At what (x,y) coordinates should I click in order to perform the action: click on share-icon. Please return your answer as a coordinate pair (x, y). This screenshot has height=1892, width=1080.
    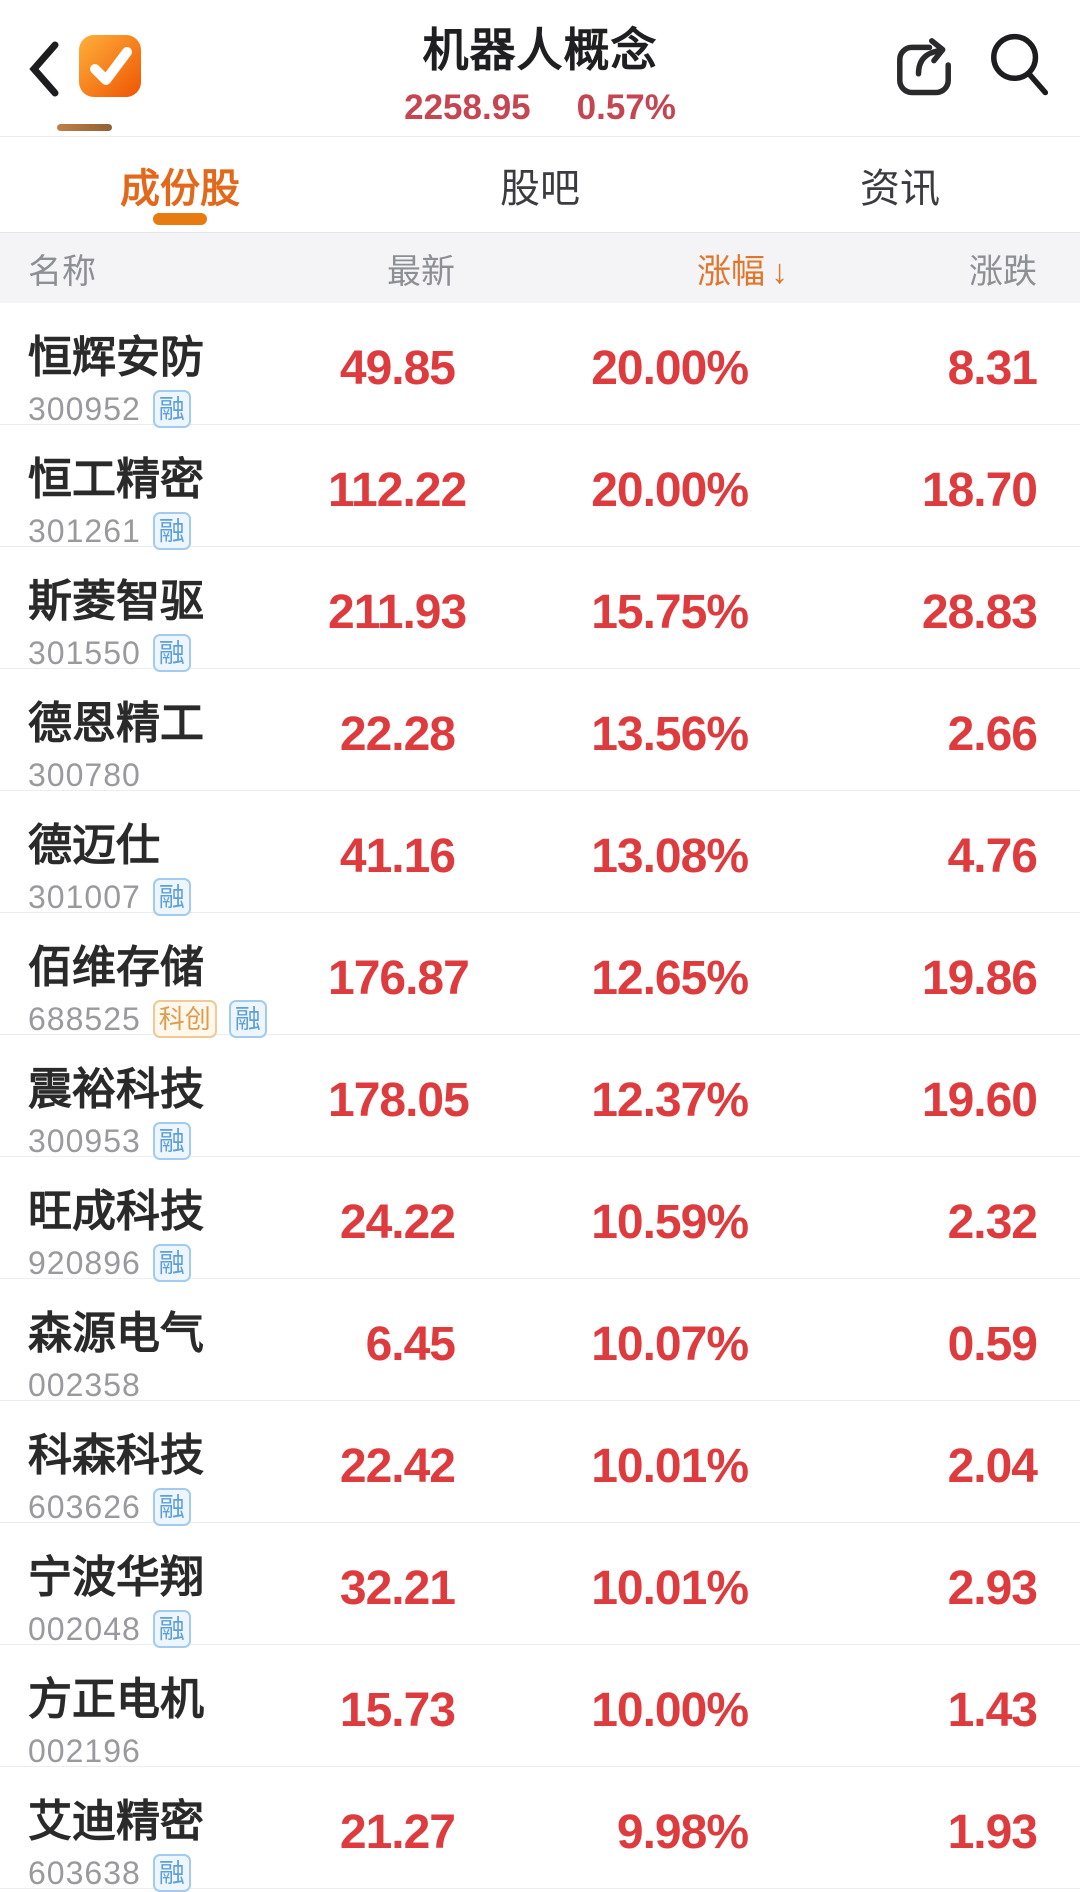
    Looking at the image, I should click on (924, 67).